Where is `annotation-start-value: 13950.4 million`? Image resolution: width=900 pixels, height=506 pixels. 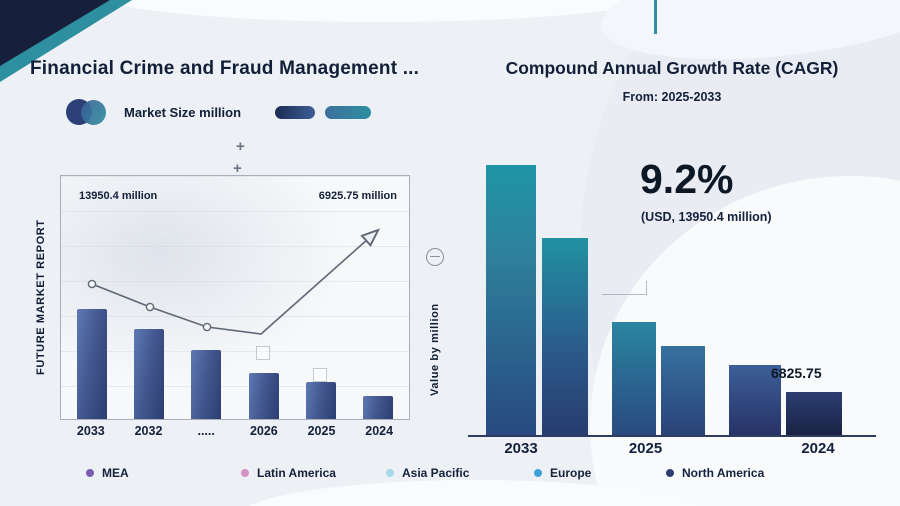
annotation-start-value: 13950.4 million is located at coordinates (118, 196).